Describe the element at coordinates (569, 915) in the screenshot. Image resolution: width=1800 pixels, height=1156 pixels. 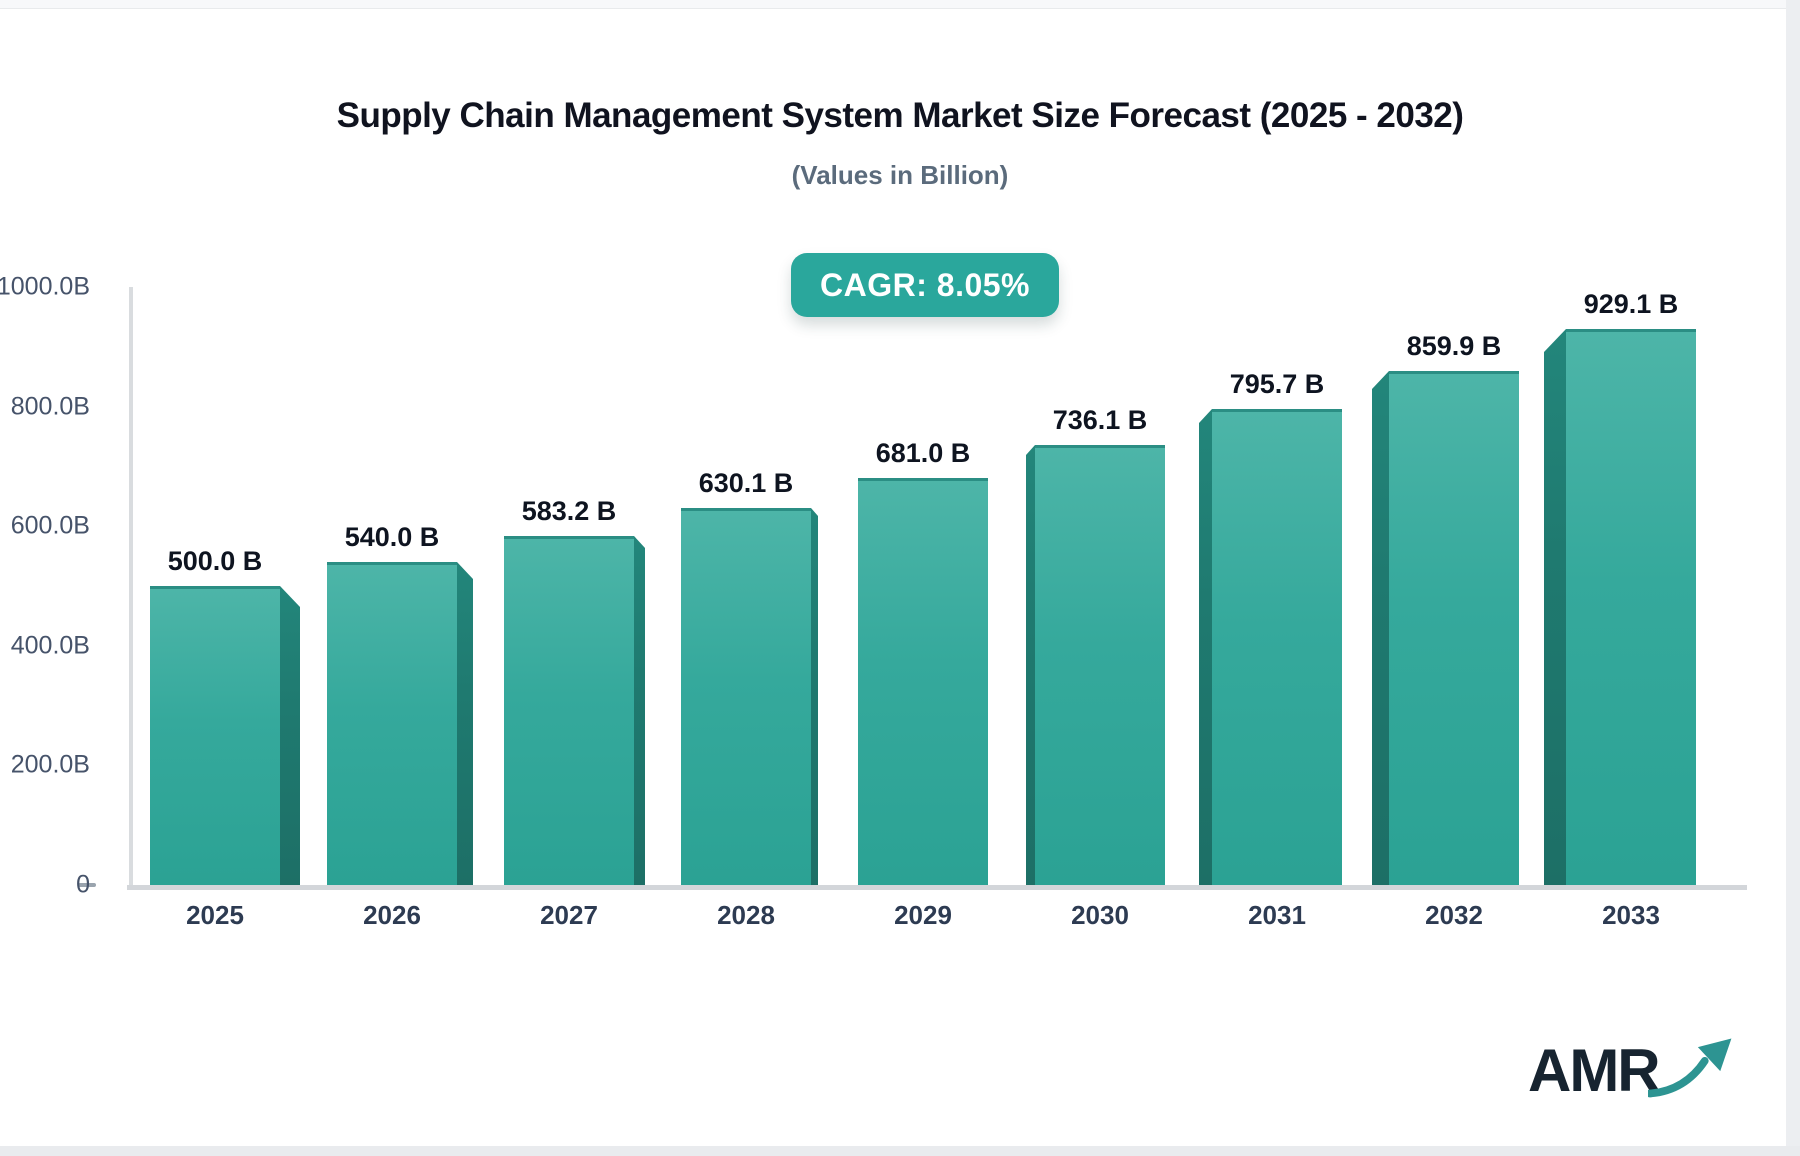
I see `x-axis-label: 2027` at that location.